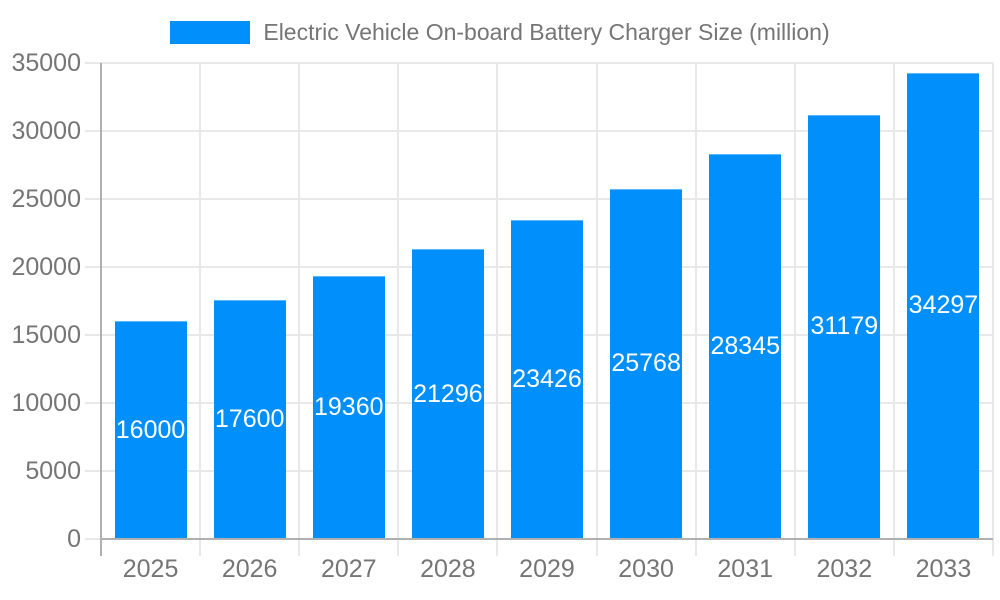  I want to click on bar-value-label: 16000, so click(150, 429).